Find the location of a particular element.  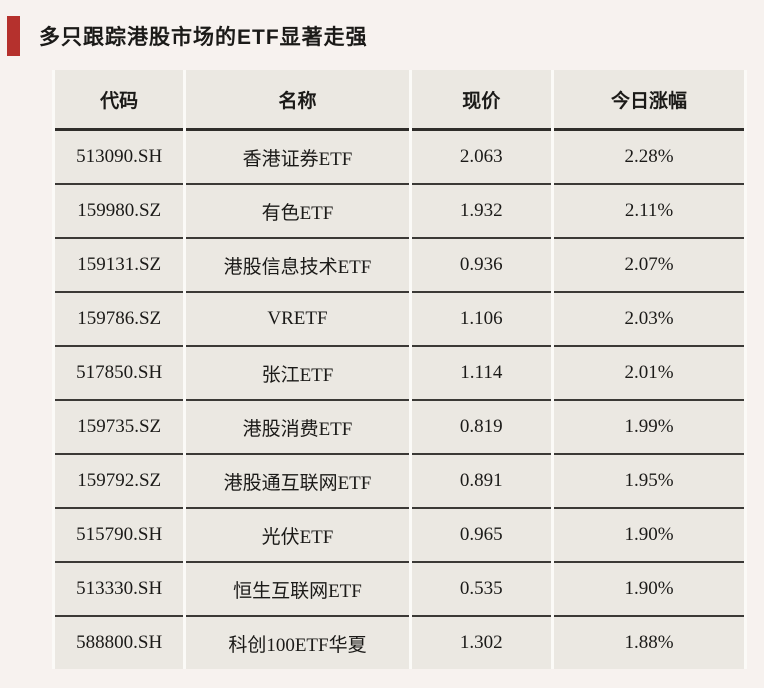

cell-code: 159735.SZ is located at coordinates (119, 428).